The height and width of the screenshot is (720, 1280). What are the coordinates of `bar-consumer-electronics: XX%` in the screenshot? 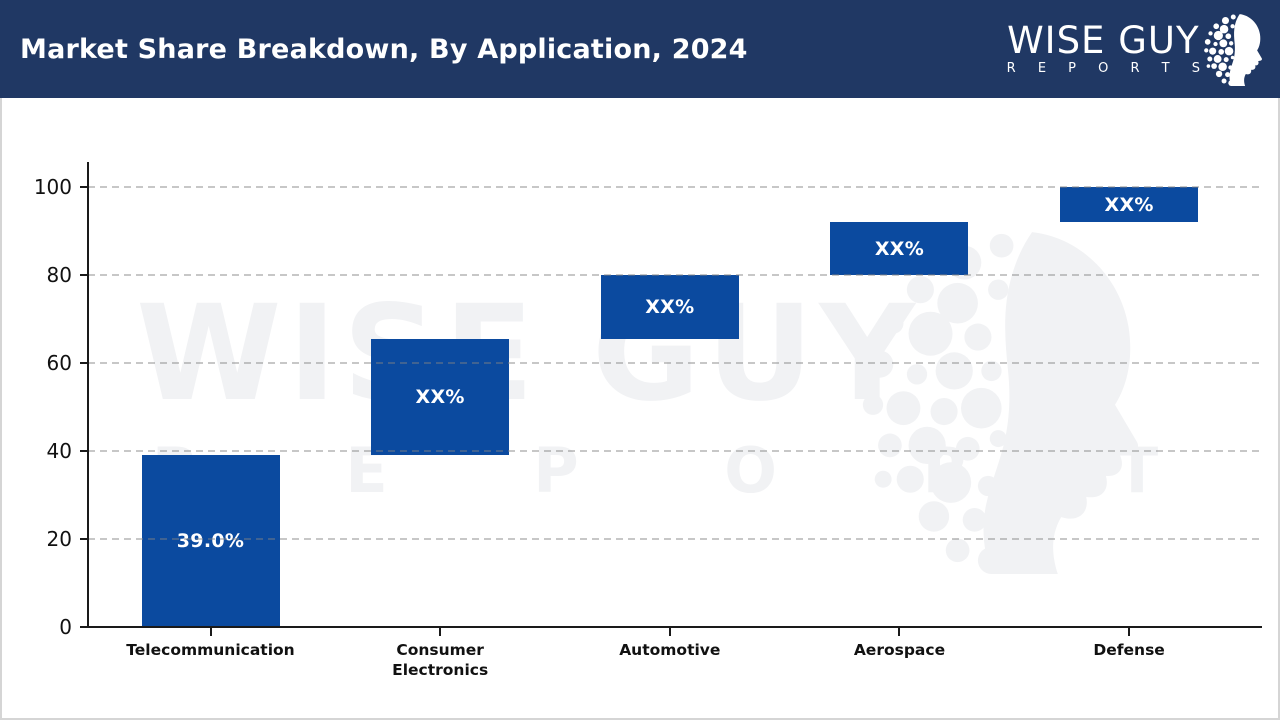 It's located at (440, 397).